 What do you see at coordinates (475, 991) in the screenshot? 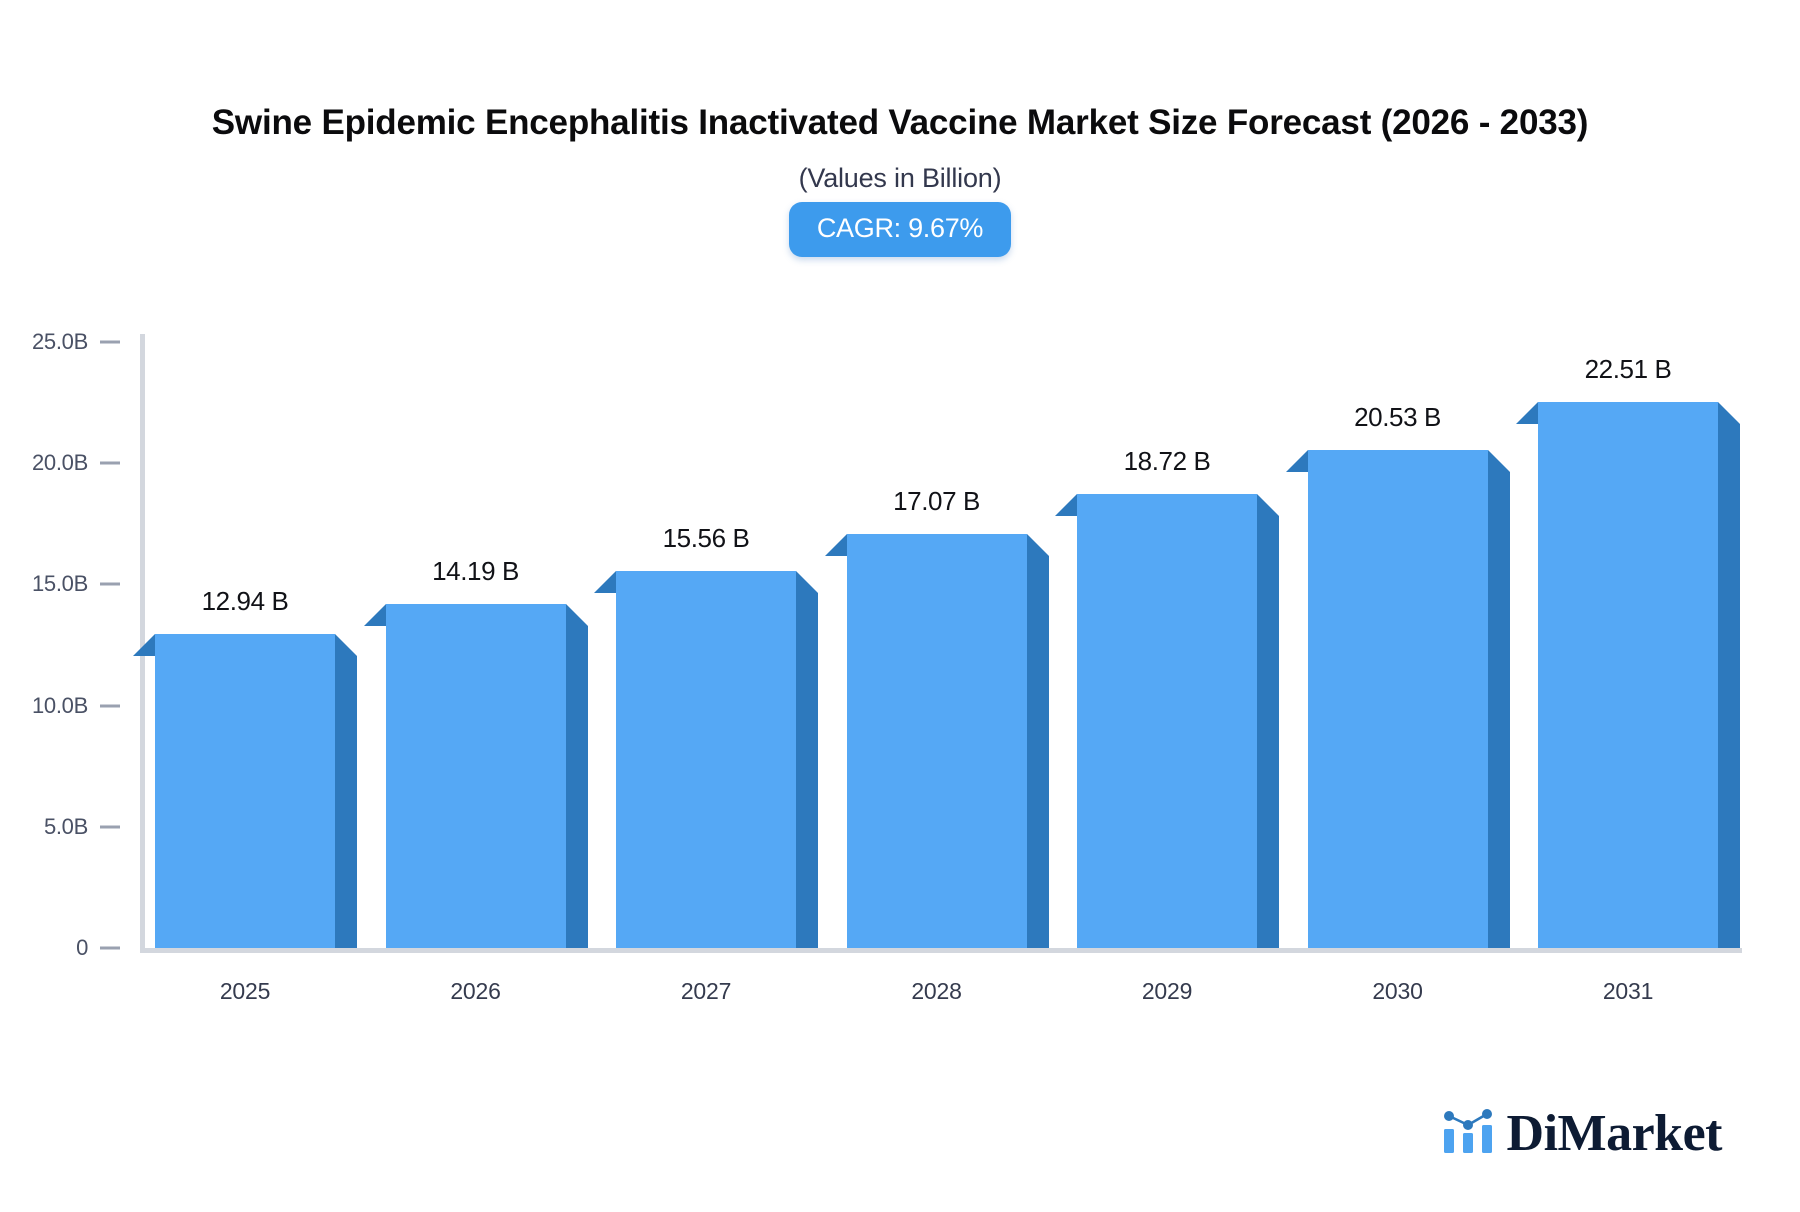
I see `x-axis-tick-label: 2026` at bounding box center [475, 991].